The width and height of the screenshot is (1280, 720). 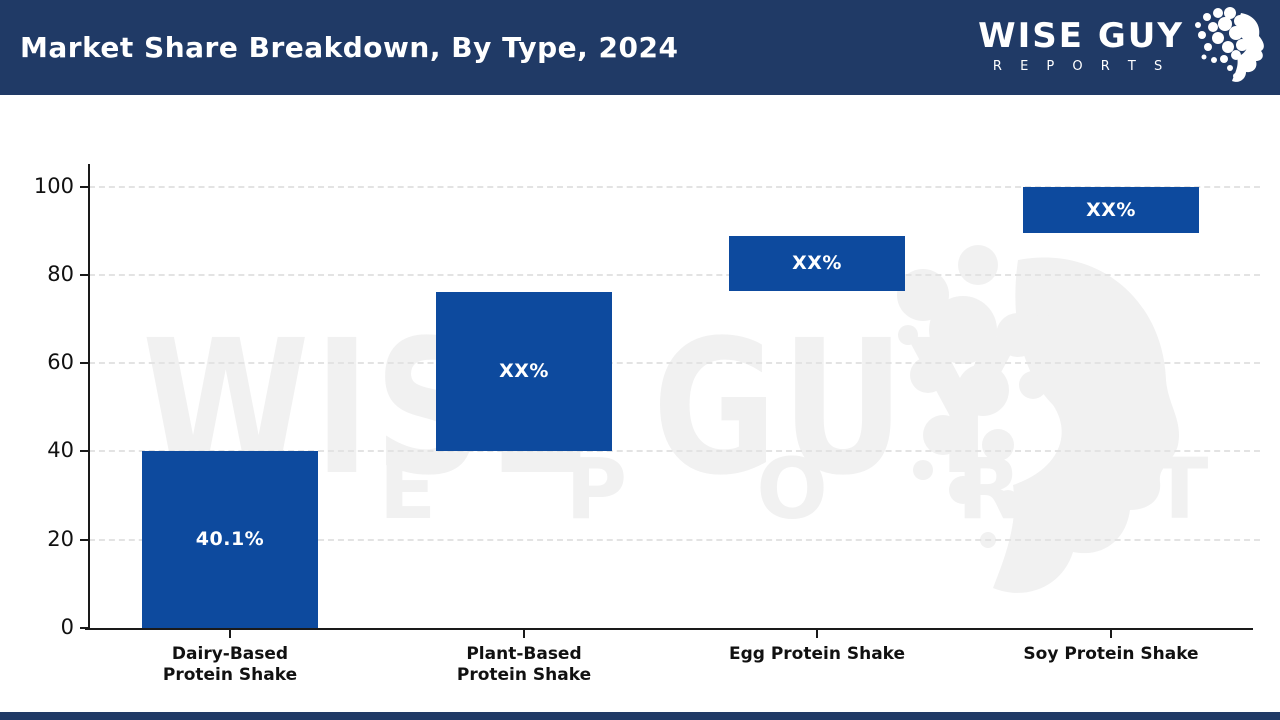 I want to click on footer-accent-bar, so click(x=640, y=716).